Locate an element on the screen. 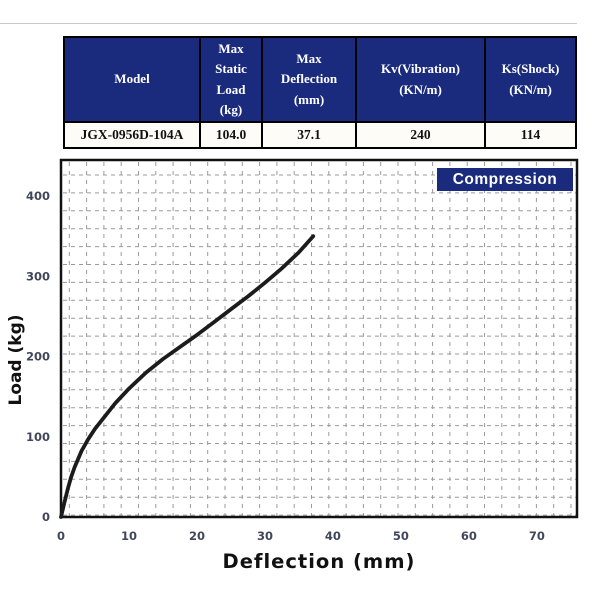 The width and height of the screenshot is (600, 600). header-cell-max-static-load: Max Static Load (kg) is located at coordinates (231, 79).